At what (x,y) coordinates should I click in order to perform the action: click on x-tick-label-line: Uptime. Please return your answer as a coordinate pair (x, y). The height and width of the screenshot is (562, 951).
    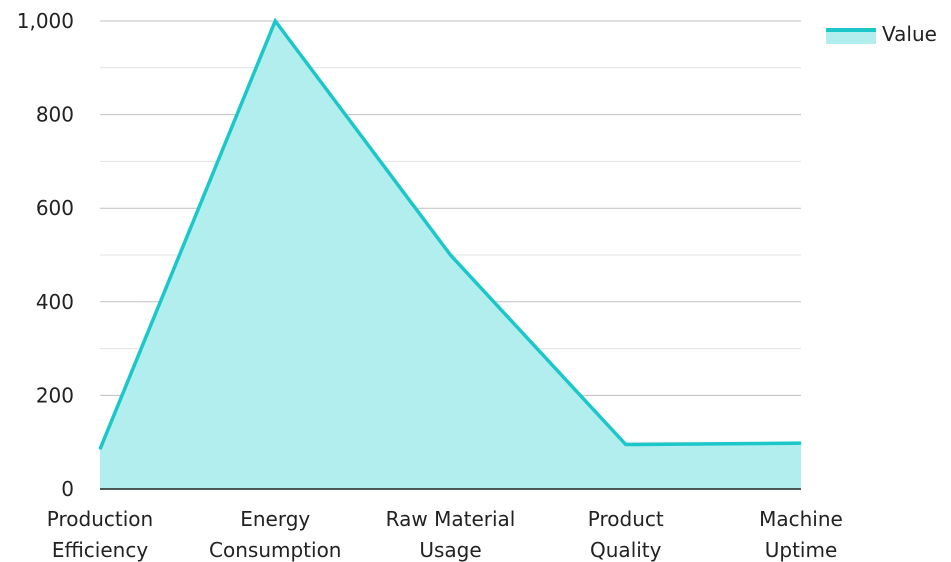
    Looking at the image, I should click on (801, 550).